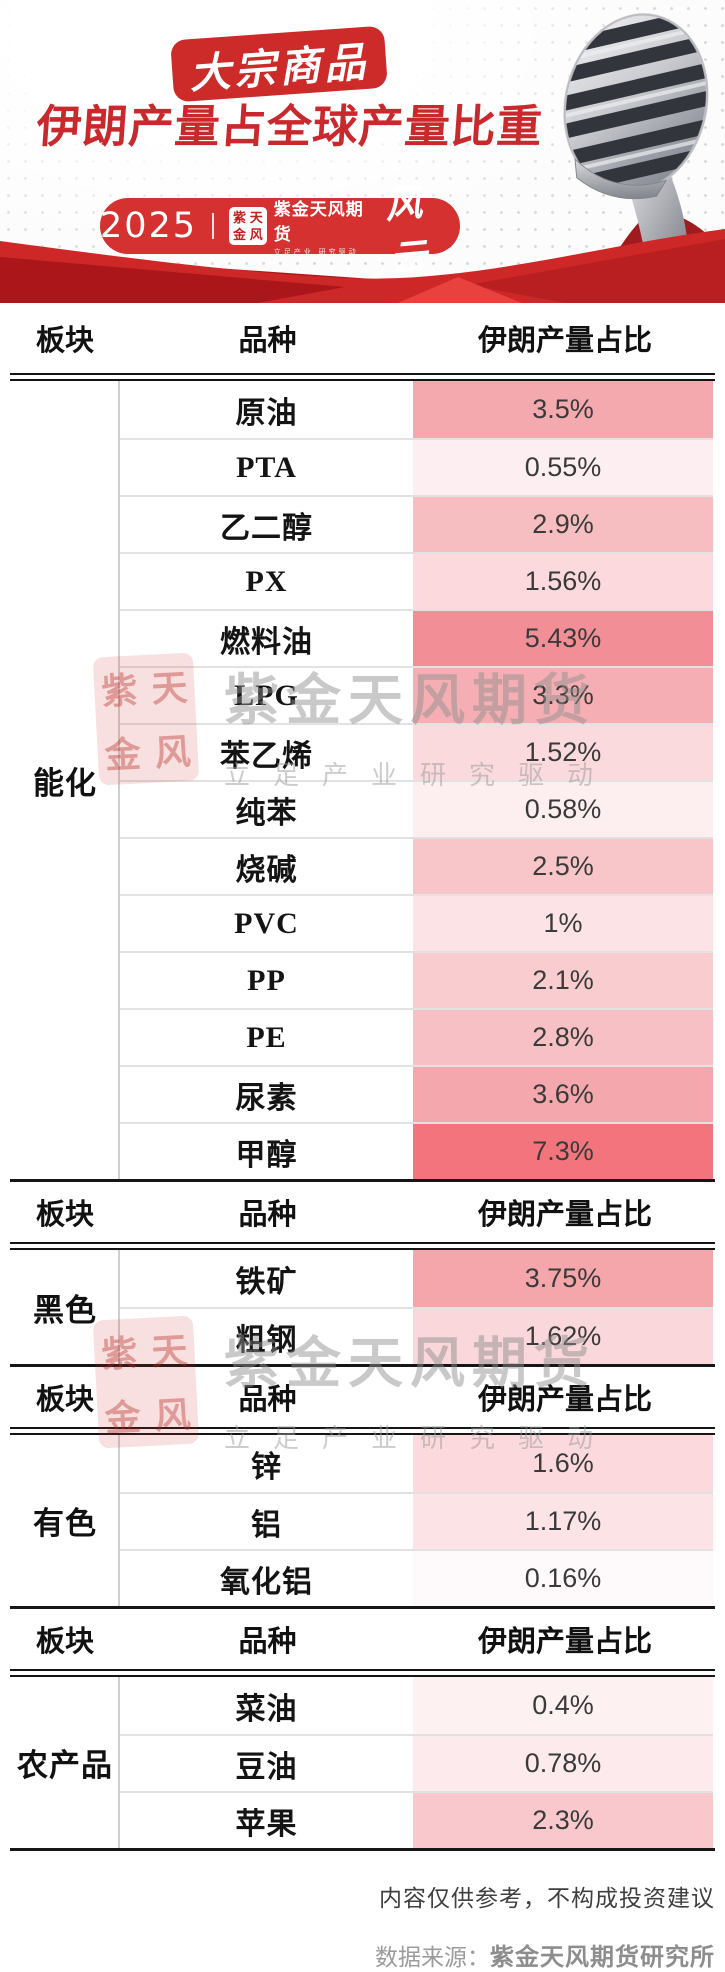 The width and height of the screenshot is (725, 1972). What do you see at coordinates (213, 226) in the screenshot?
I see `divider` at bounding box center [213, 226].